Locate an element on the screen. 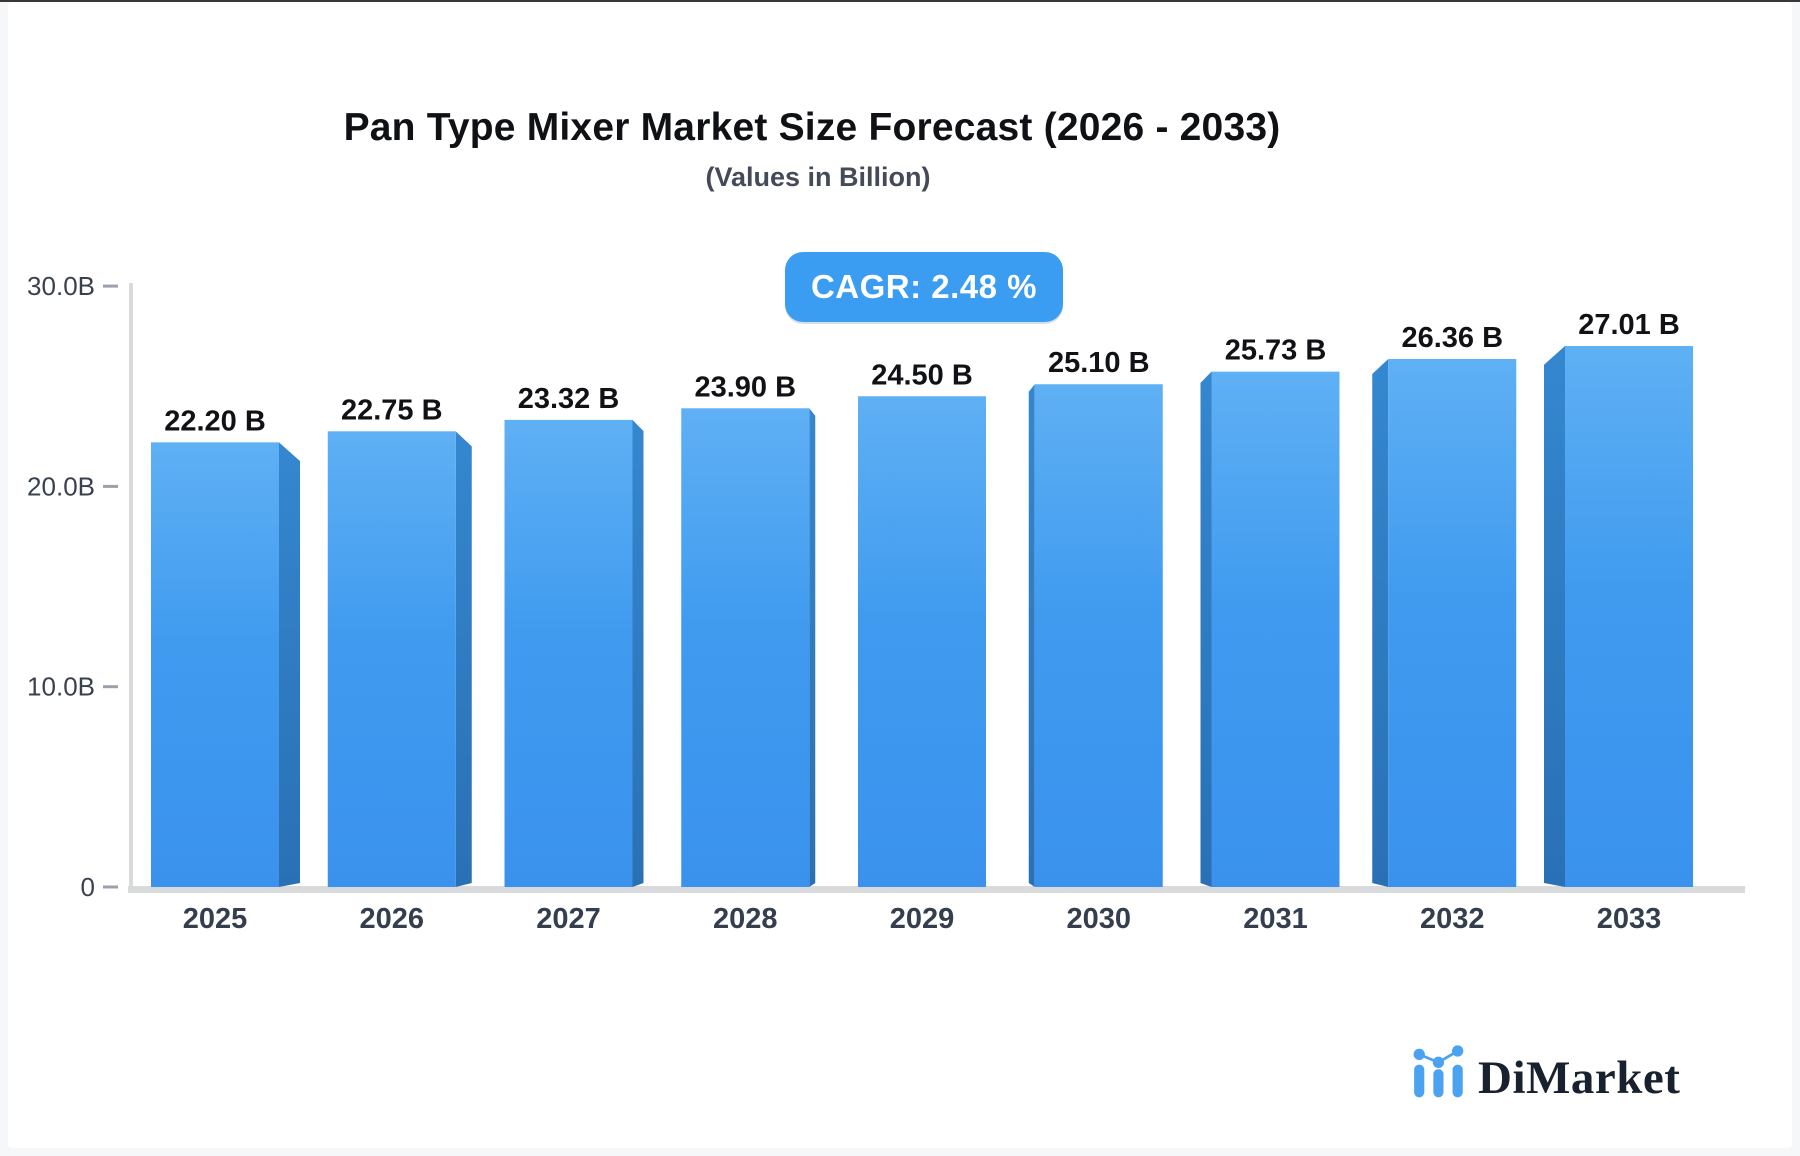  bar-side-2033 is located at coordinates (1554, 616).